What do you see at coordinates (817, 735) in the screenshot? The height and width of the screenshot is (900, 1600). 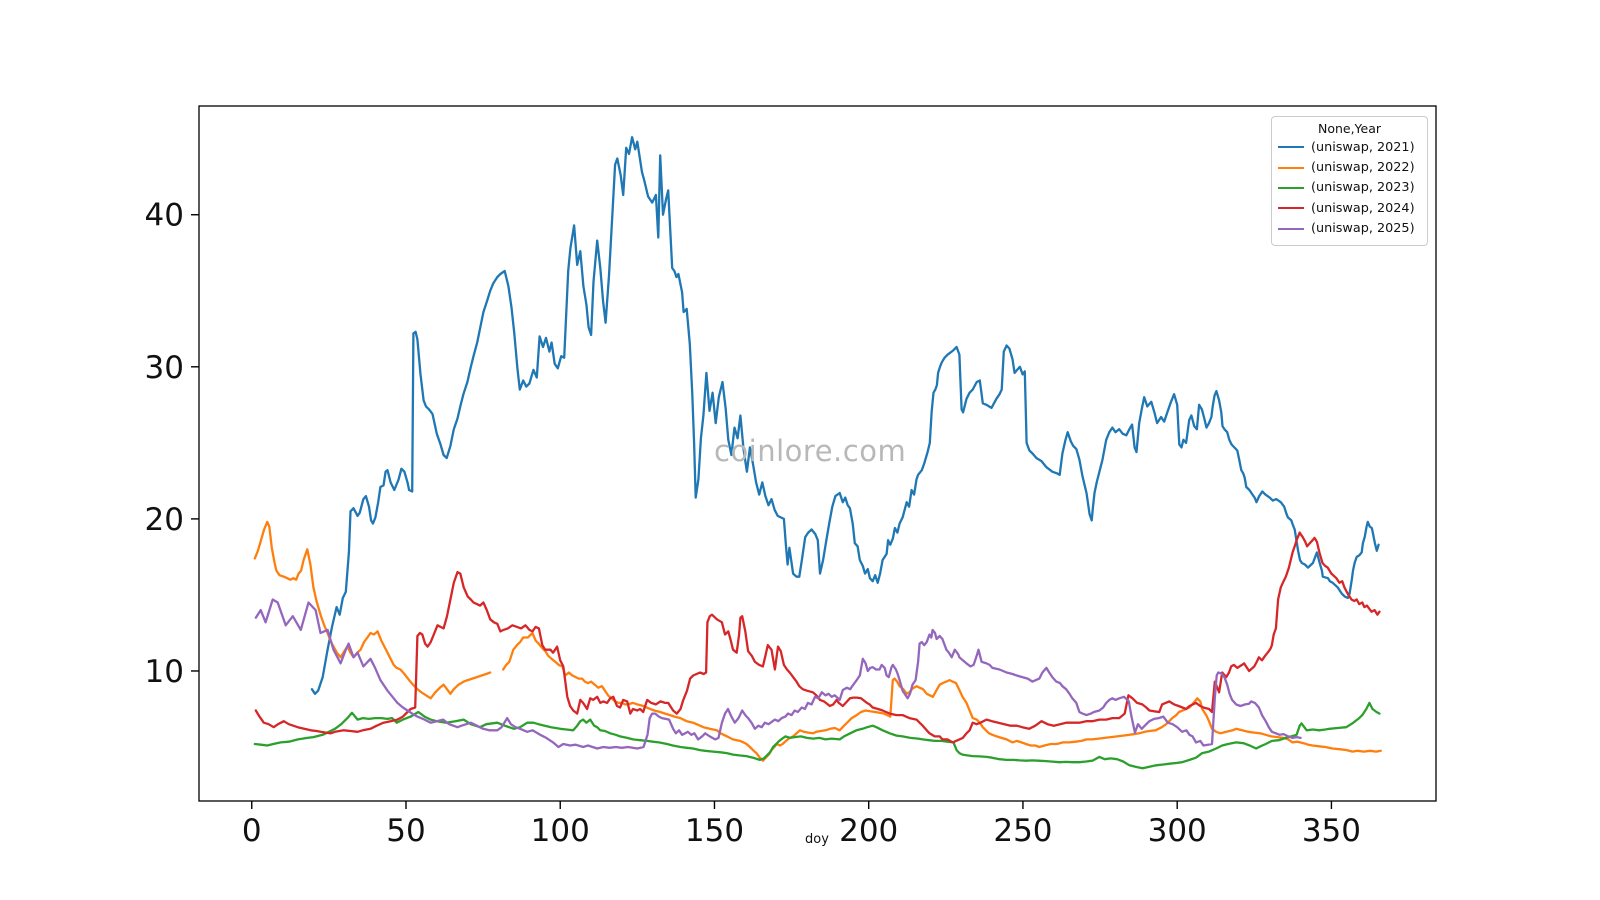 I see `series-line-2023` at bounding box center [817, 735].